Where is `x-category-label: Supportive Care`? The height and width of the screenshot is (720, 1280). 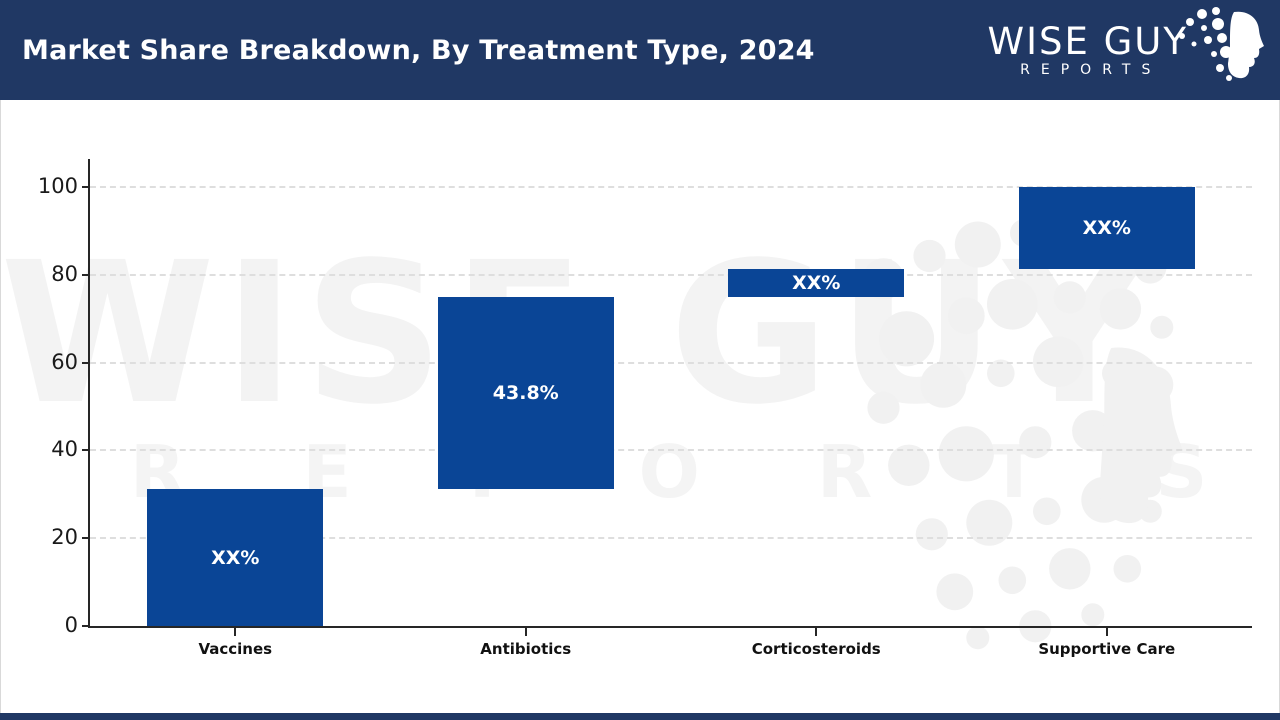
x-category-label: Supportive Care is located at coordinates (1107, 649).